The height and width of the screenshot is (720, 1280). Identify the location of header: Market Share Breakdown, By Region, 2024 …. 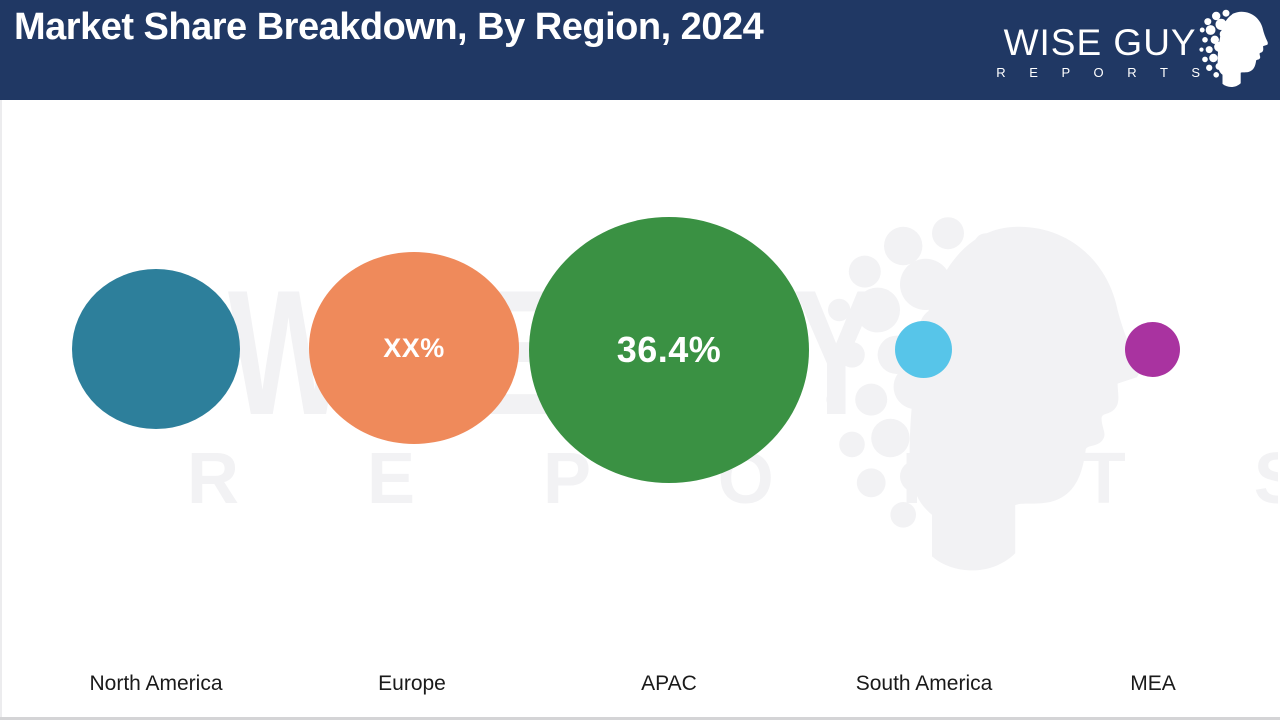
(640, 50).